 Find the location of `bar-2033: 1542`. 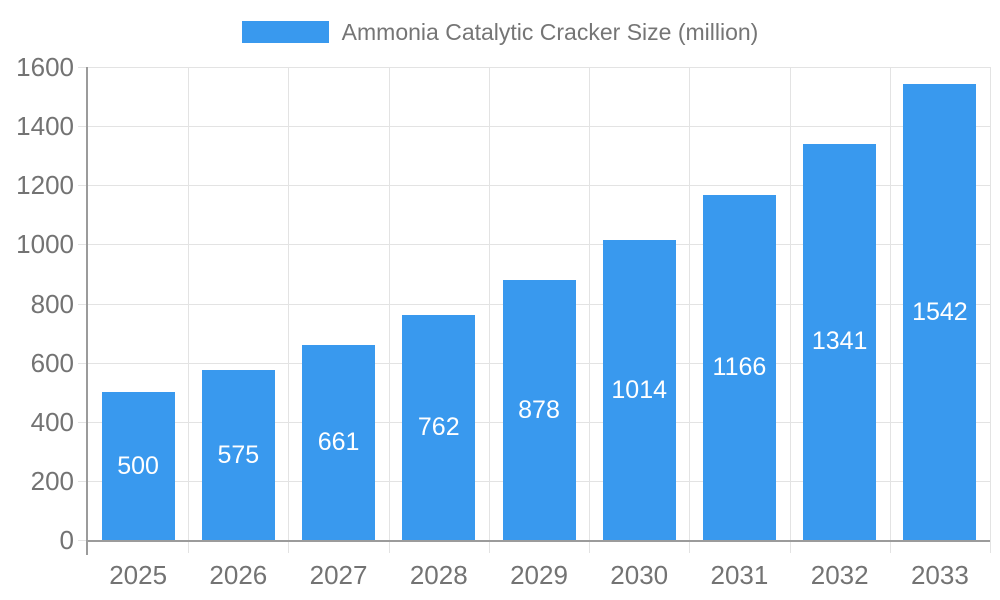

bar-2033: 1542 is located at coordinates (940, 312).